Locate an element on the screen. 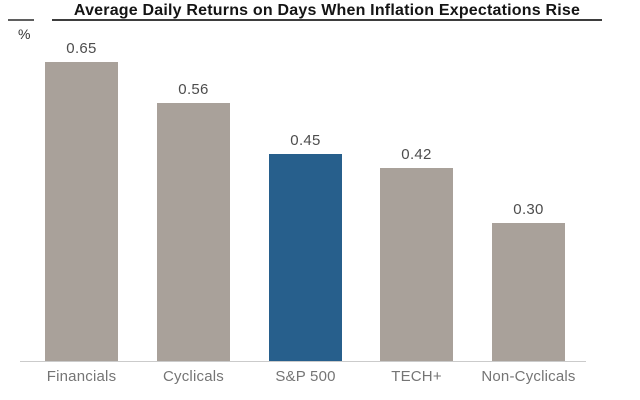  bar-non-cyclicals is located at coordinates (528, 292).